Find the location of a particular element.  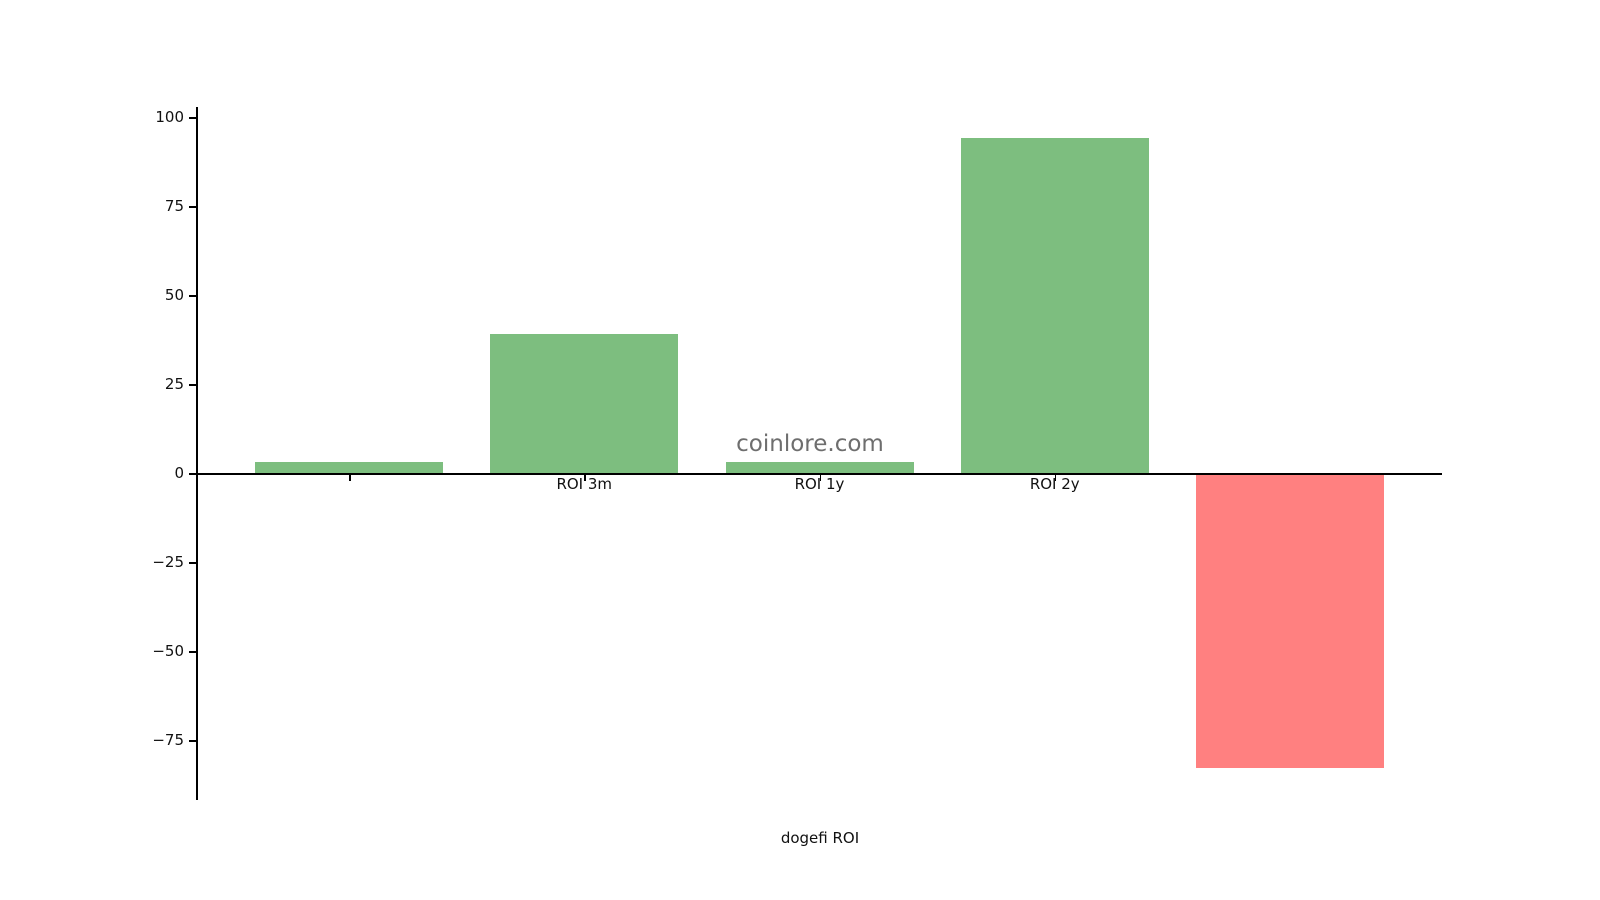

y-tick-label: 100 is located at coordinates (169, 117).